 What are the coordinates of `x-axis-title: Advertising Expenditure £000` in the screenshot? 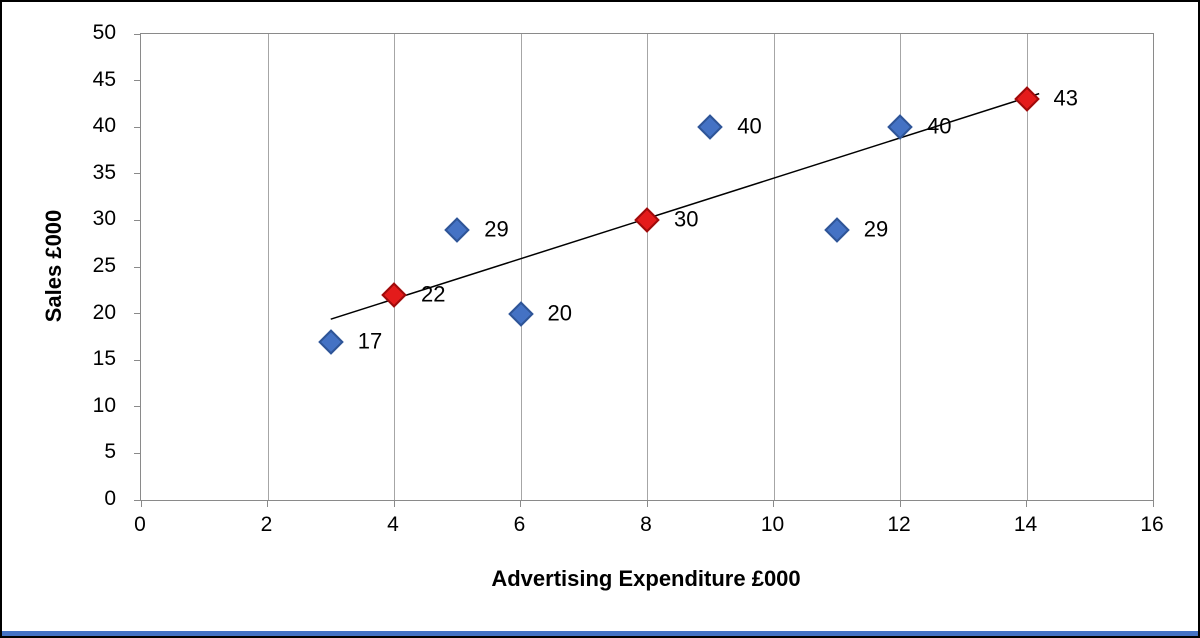 It's located at (646, 578).